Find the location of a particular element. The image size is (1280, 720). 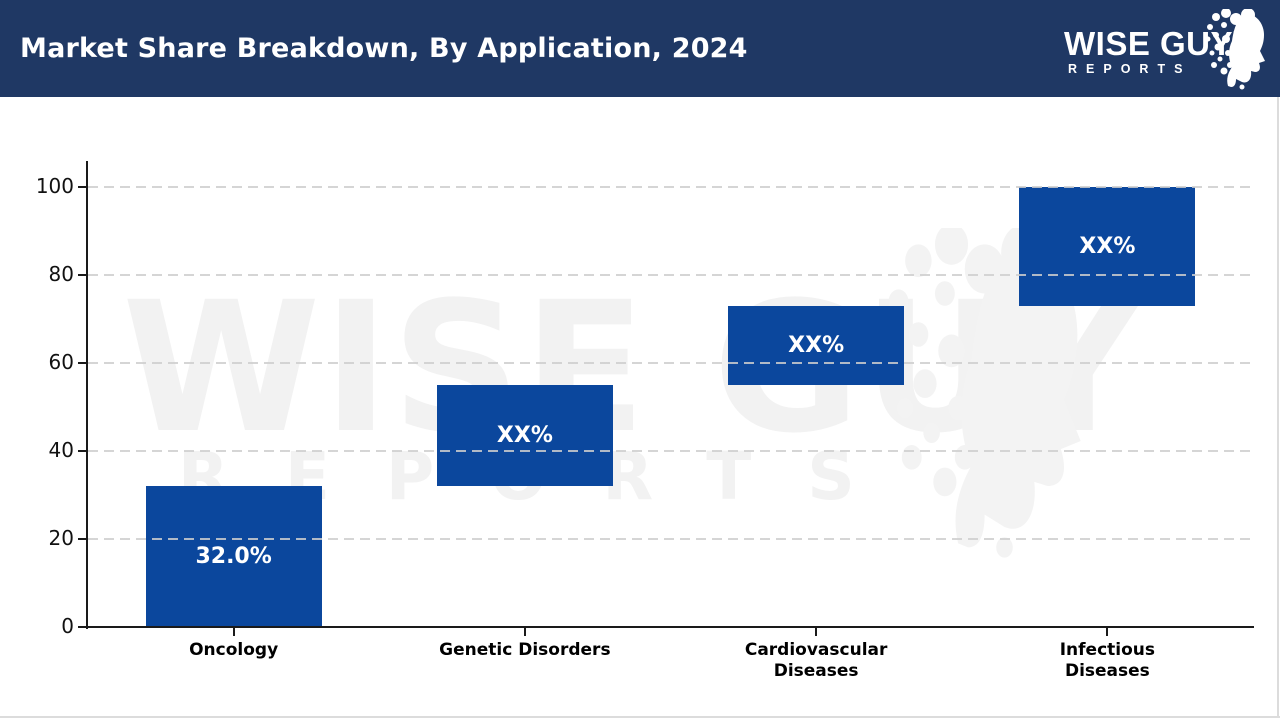

bar-value-label: 32.0% is located at coordinates (233, 557).